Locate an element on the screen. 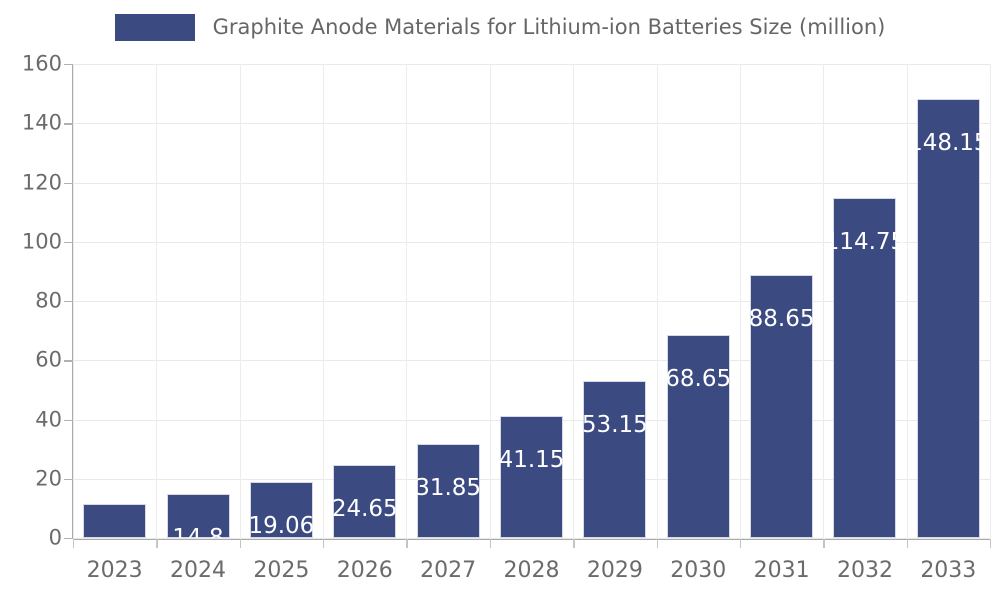 The height and width of the screenshot is (600, 1000). y-axis-tick-label: 60 is located at coordinates (48, 359).